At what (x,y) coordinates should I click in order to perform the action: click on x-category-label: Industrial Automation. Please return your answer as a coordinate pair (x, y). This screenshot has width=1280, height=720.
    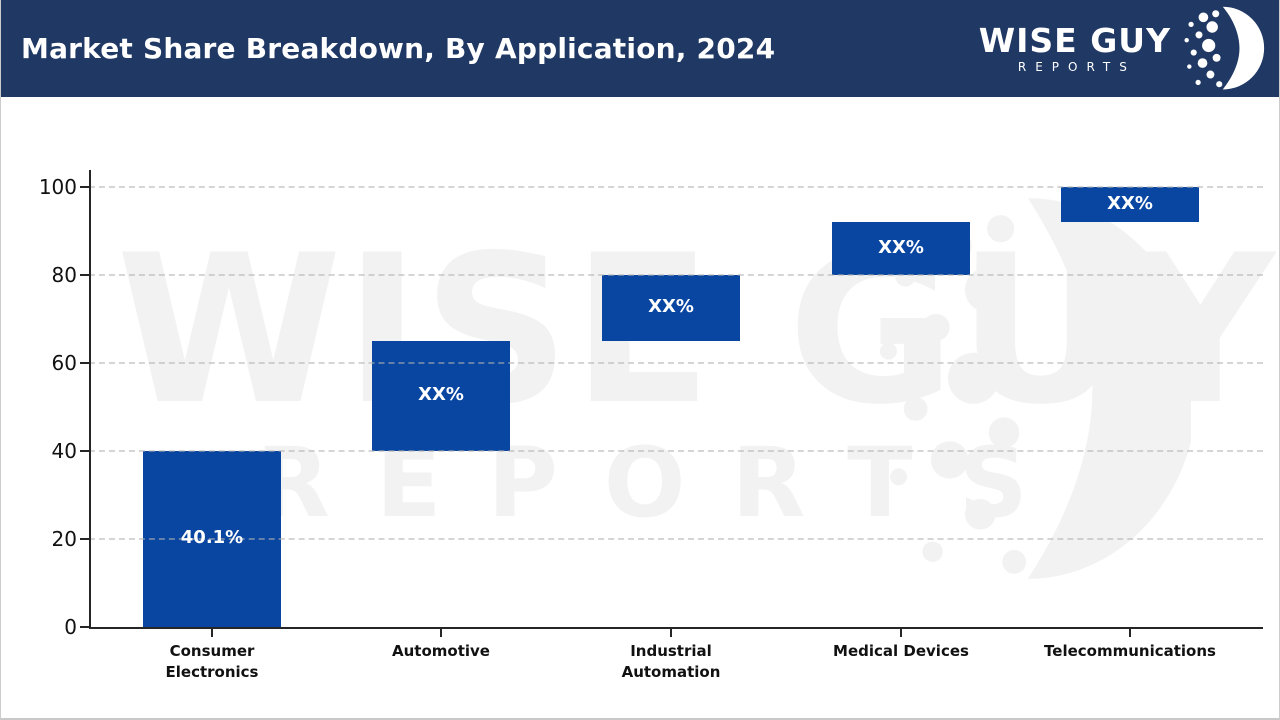
    Looking at the image, I should click on (671, 662).